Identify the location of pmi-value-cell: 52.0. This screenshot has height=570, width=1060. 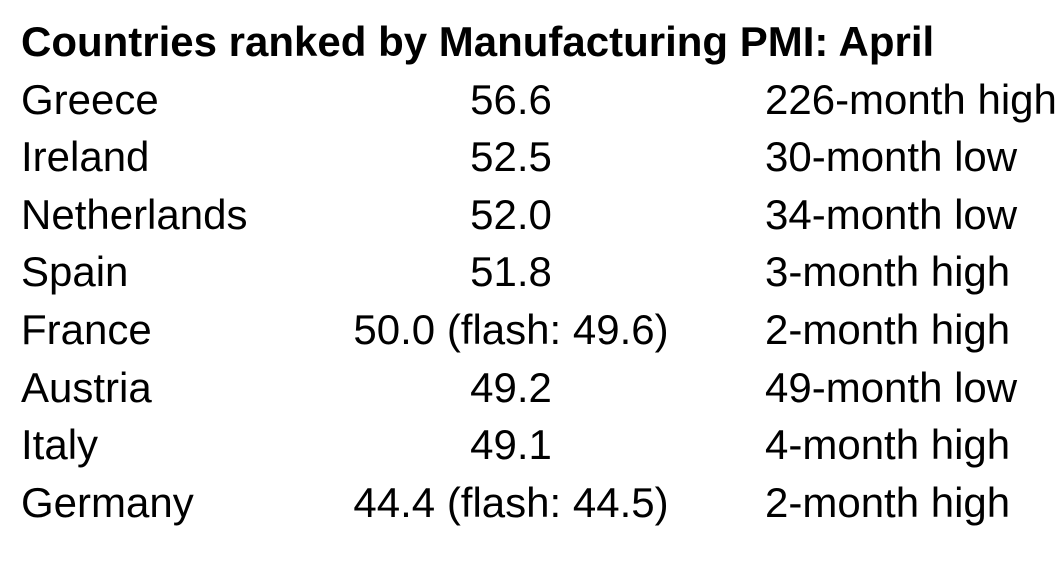
(511, 214).